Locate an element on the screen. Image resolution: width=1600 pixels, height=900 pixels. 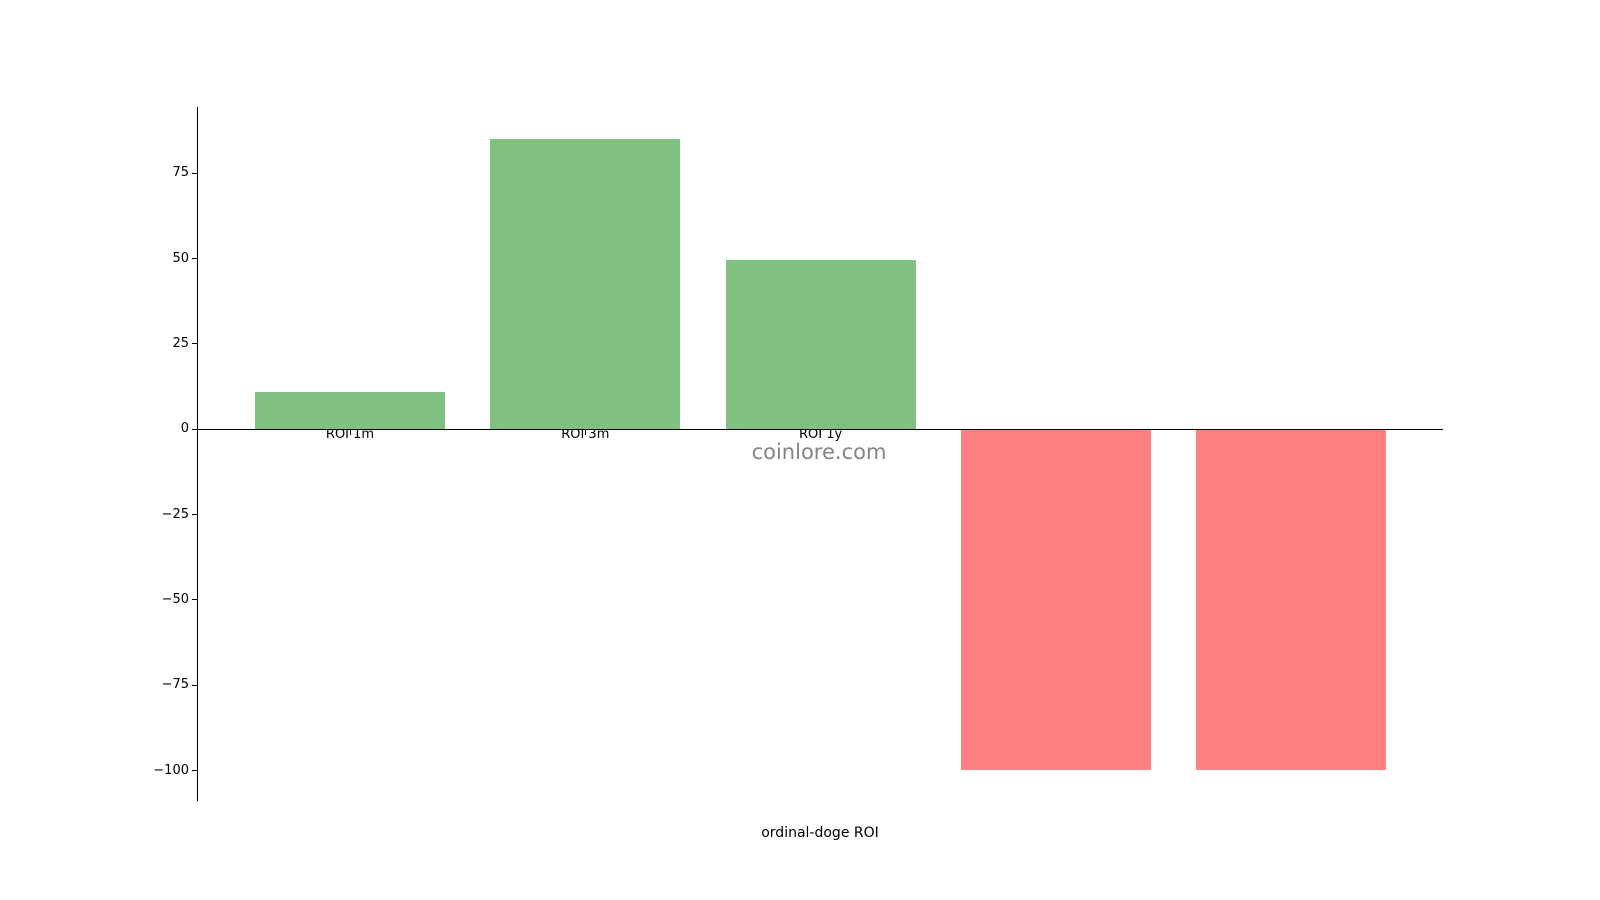
y-tick-label: 25 is located at coordinates (180, 343).